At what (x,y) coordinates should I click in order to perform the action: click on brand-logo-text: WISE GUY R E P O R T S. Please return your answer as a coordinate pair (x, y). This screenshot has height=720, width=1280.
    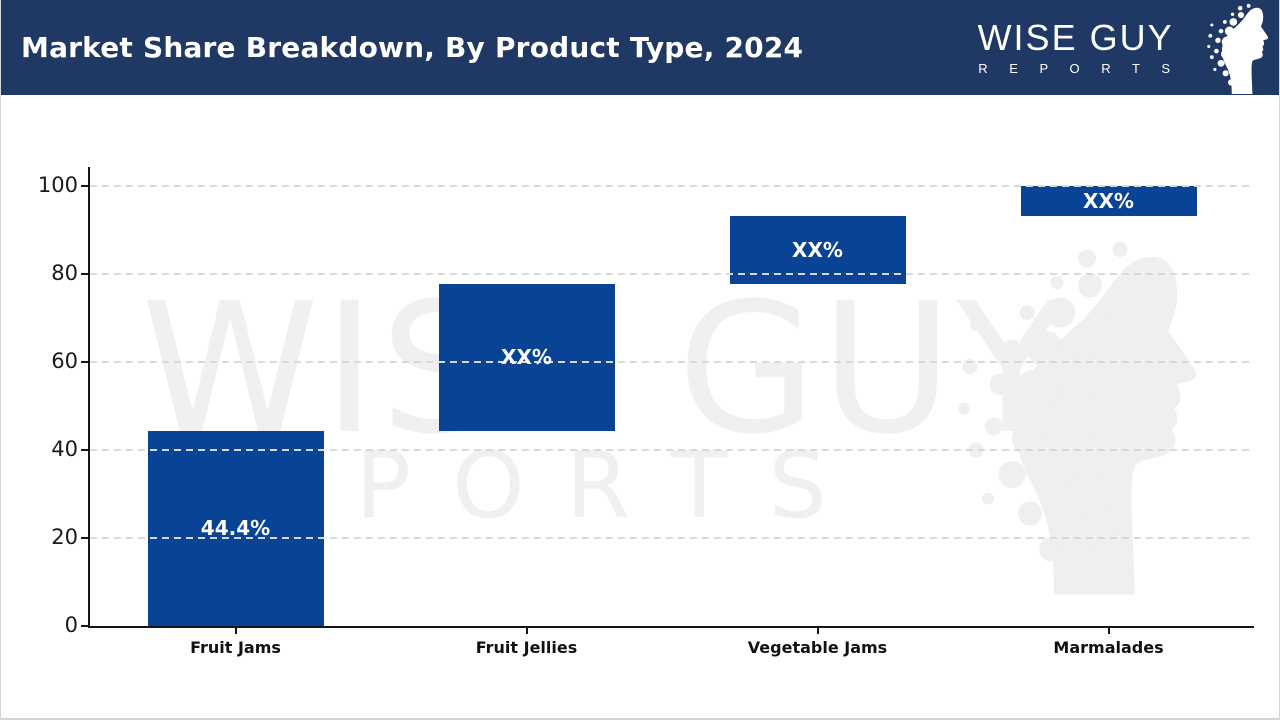
    Looking at the image, I should click on (1075, 46).